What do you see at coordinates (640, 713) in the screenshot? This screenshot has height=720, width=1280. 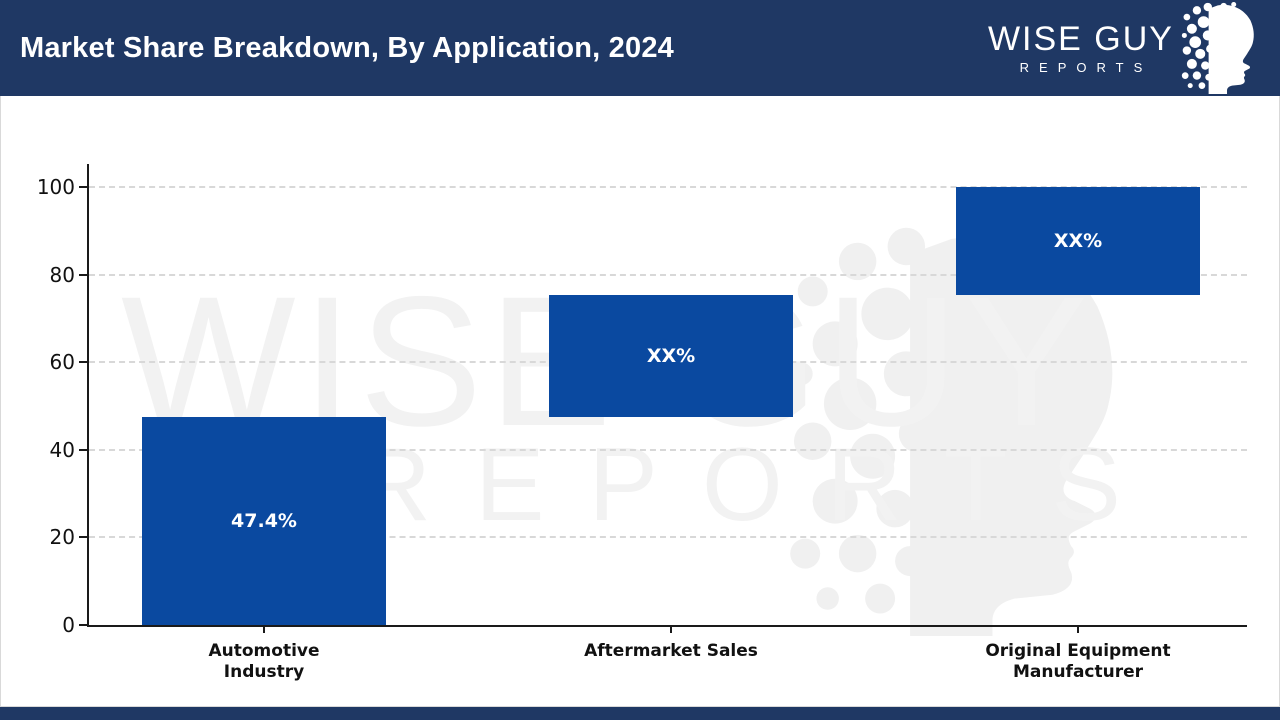 I see `footer-bar` at bounding box center [640, 713].